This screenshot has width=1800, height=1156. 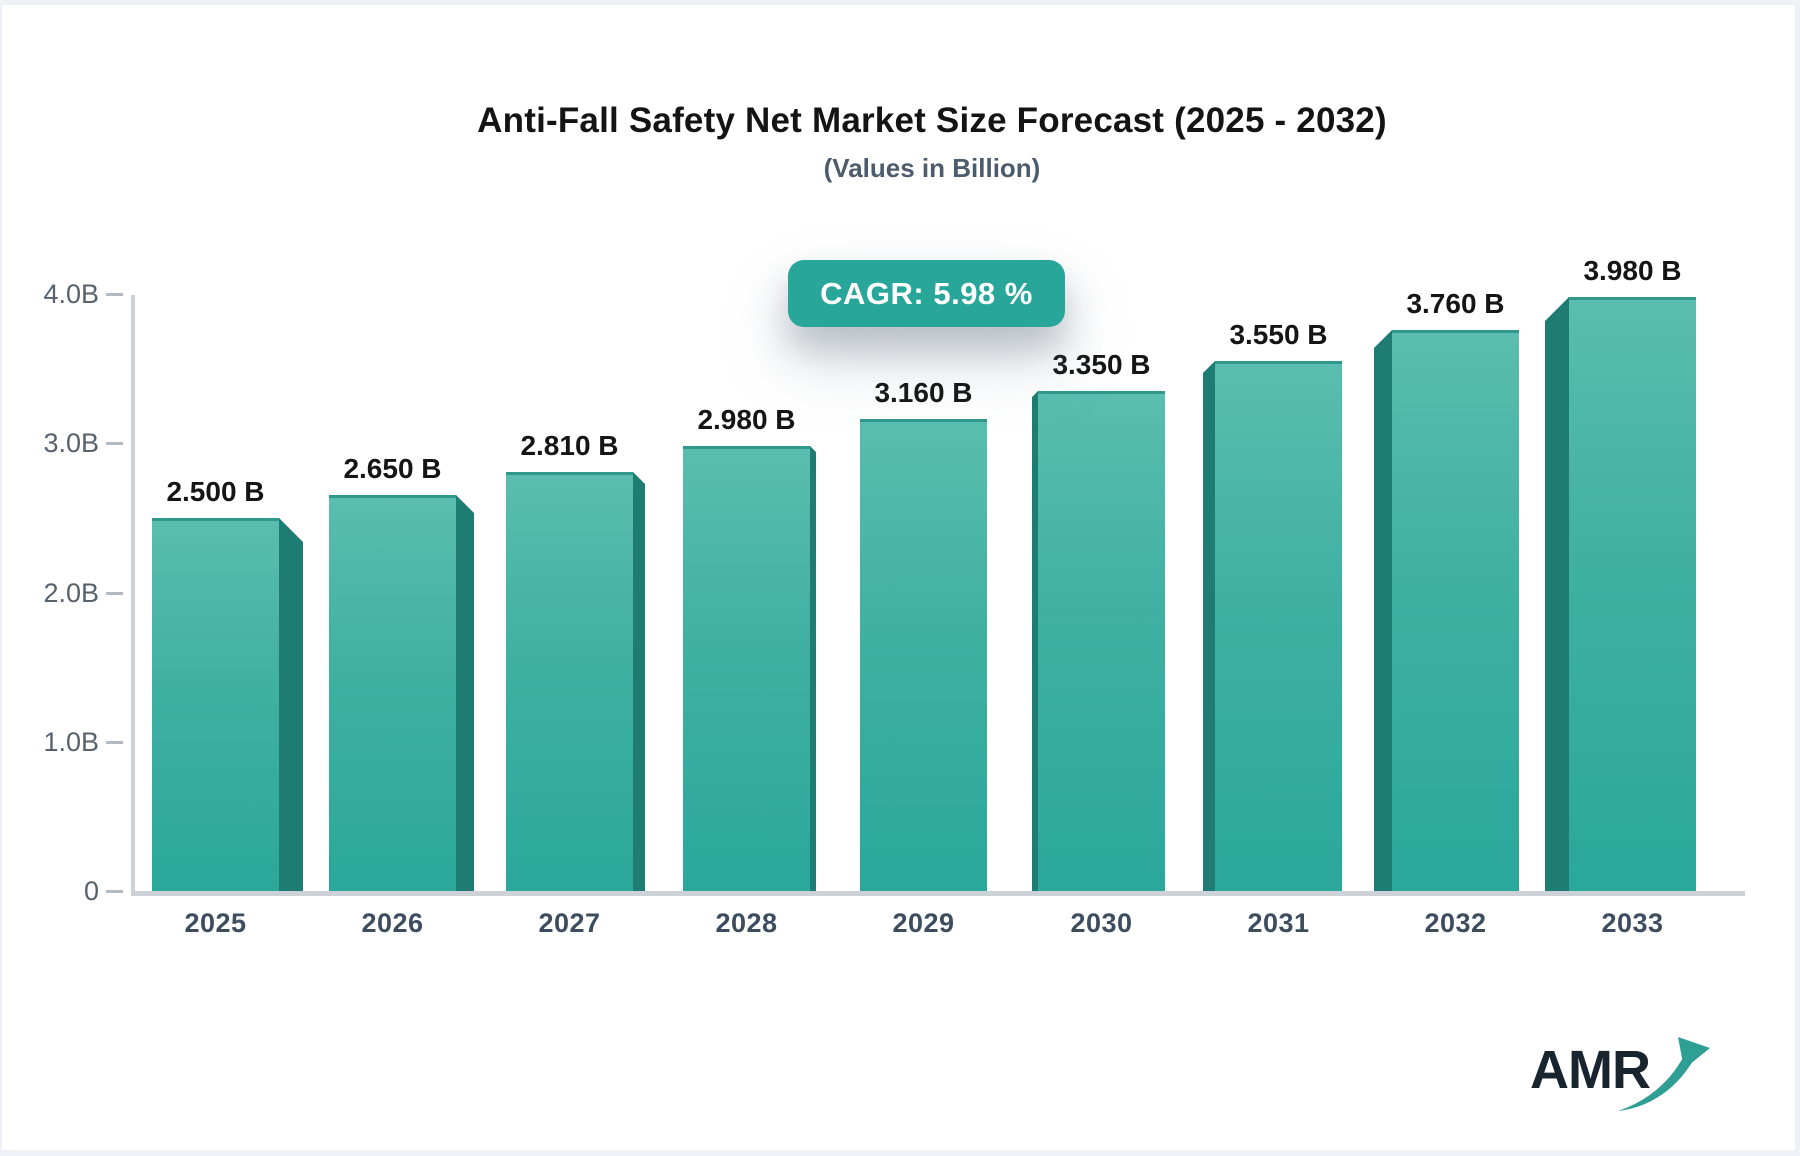 I want to click on bar-value-label: 3.760 B, so click(x=1455, y=303).